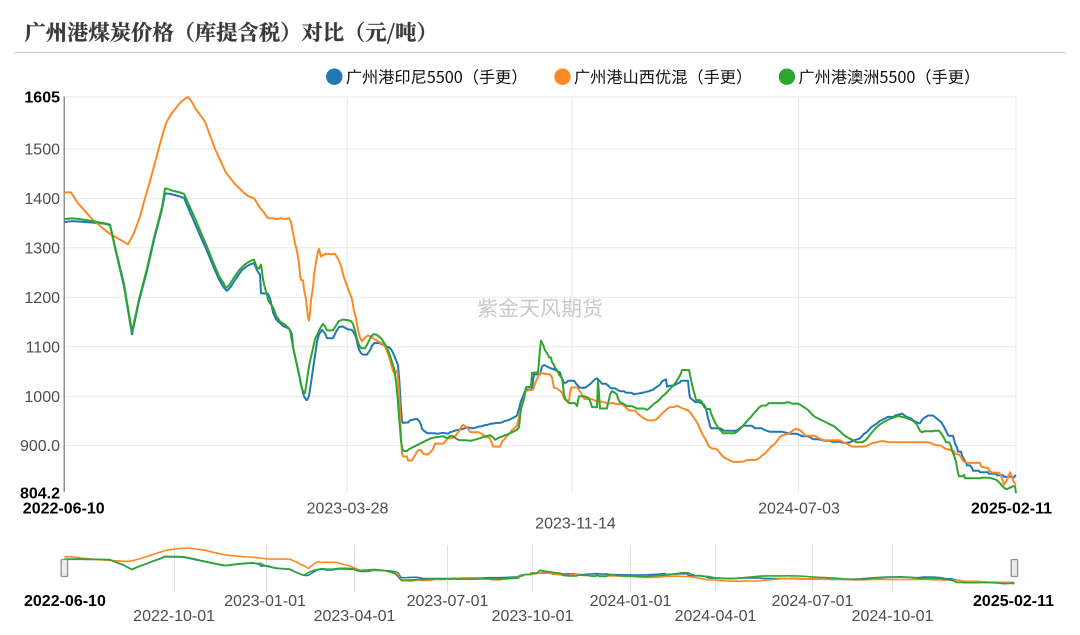 The width and height of the screenshot is (1080, 635). I want to click on svg-text: 2023-03-28, so click(348, 509).